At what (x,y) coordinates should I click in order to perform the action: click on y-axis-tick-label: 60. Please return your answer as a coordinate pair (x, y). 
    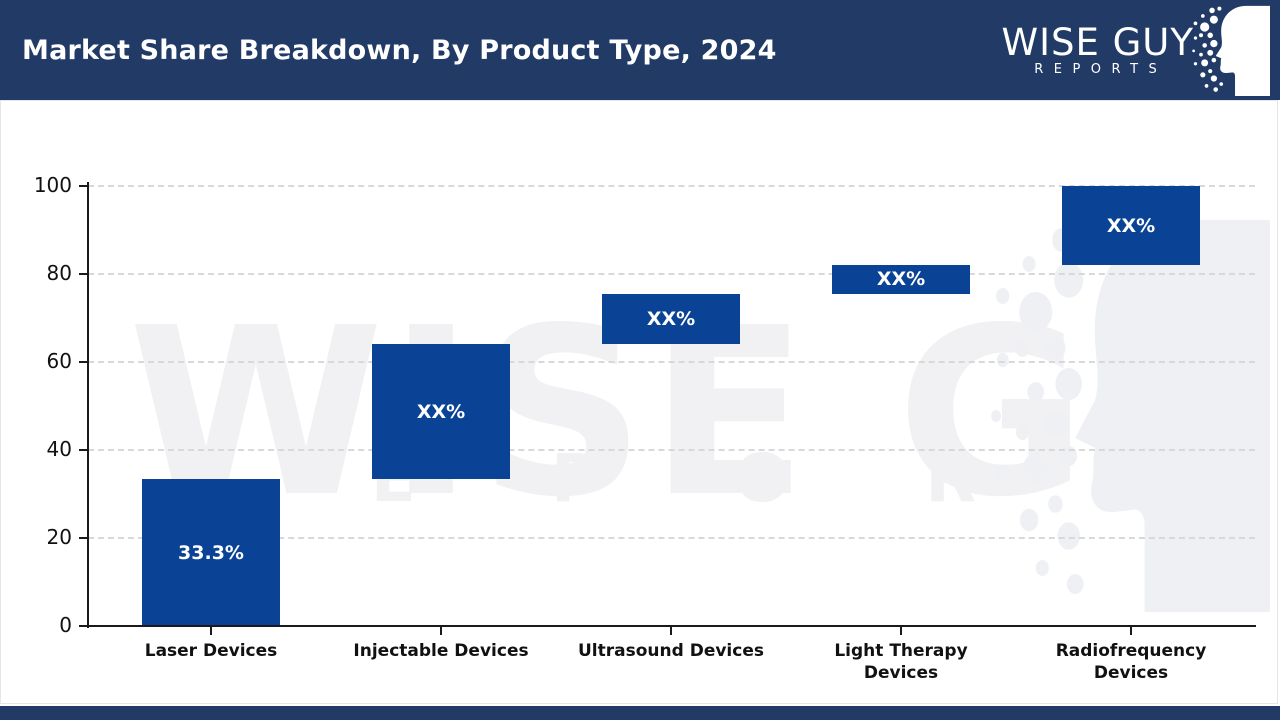
    Looking at the image, I should click on (59, 361).